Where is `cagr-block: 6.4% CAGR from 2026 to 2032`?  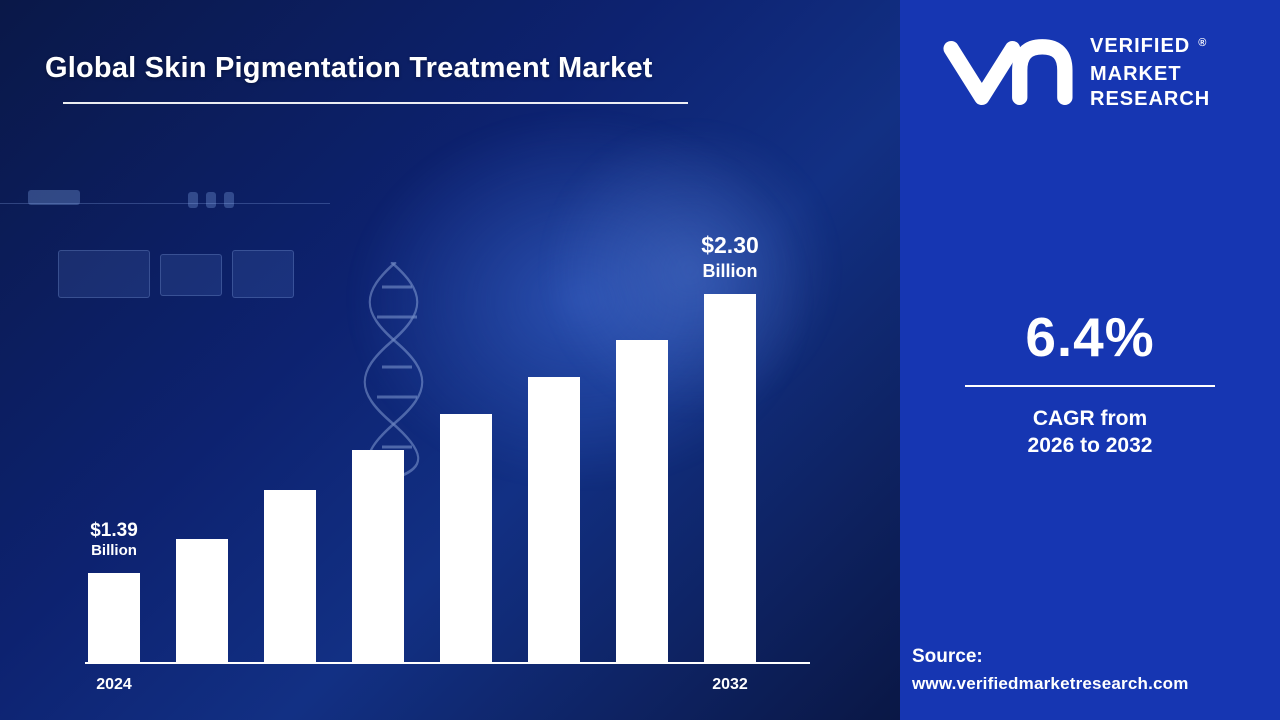 cagr-block: 6.4% CAGR from 2026 to 2032 is located at coordinates (1090, 382).